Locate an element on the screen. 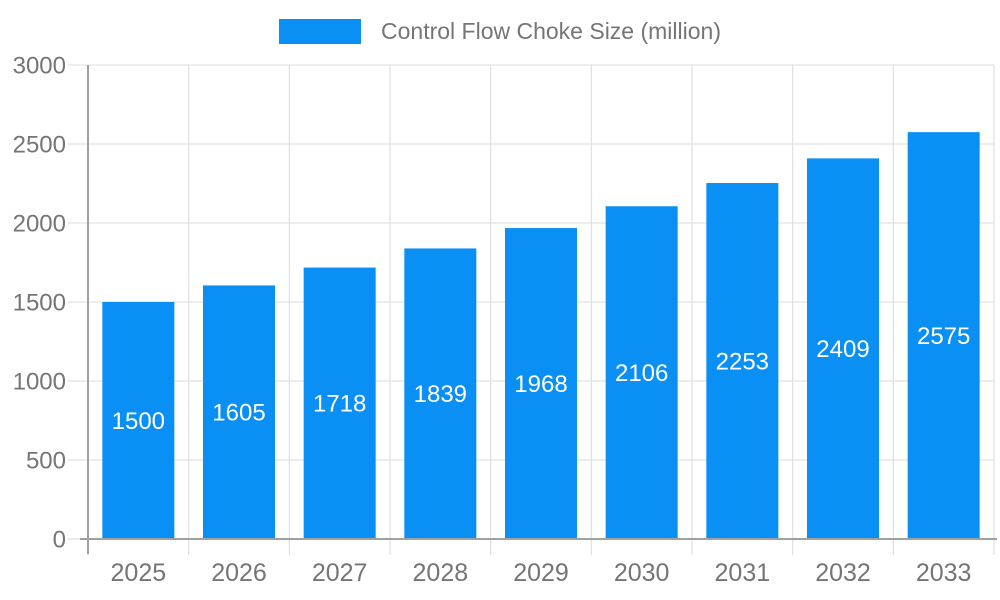 The image size is (1000, 600). bar-value-label: 1968 is located at coordinates (540, 384).